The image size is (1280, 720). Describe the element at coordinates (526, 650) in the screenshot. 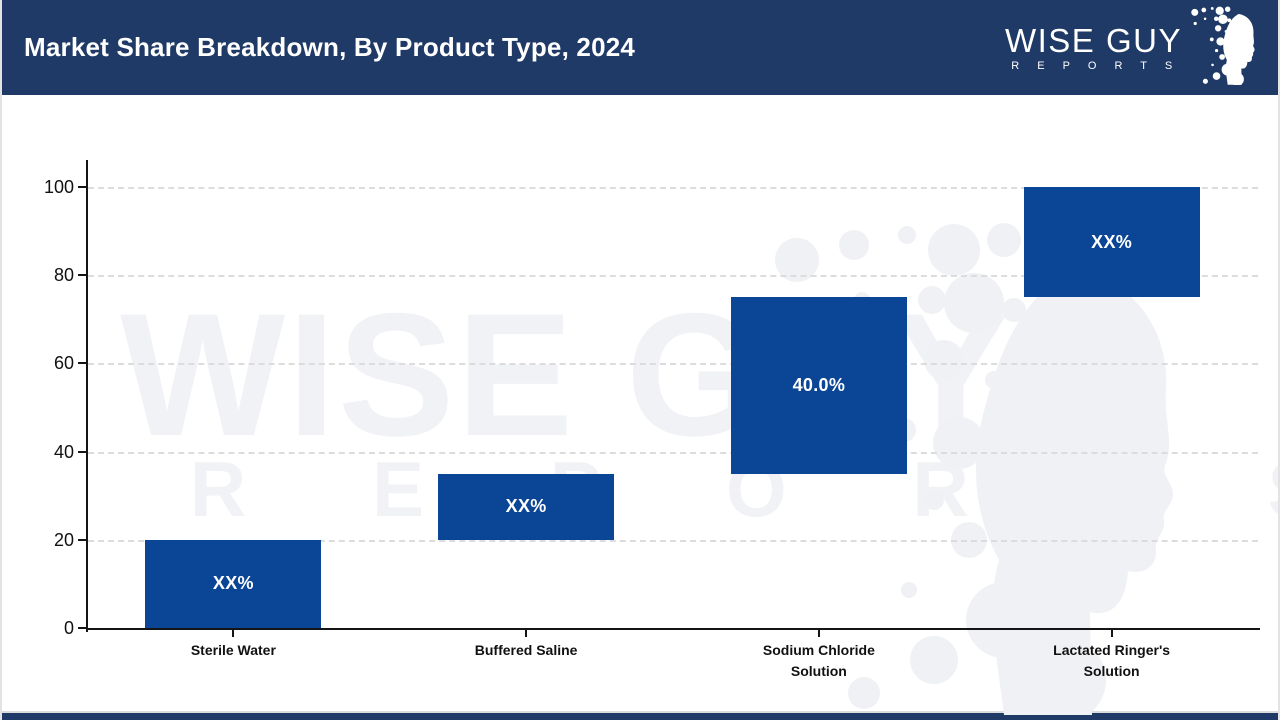

I see `x-category-label: Buffered Saline` at that location.